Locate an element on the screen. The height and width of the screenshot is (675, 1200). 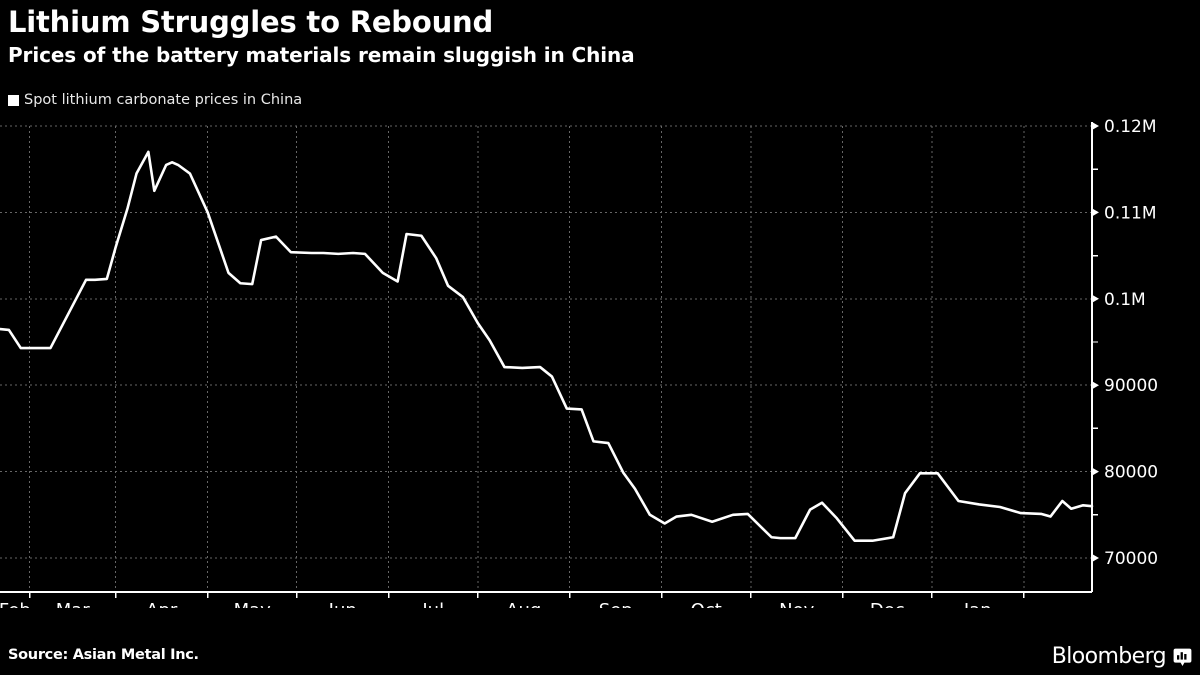
svg-text: 90000 is located at coordinates (1131, 386).